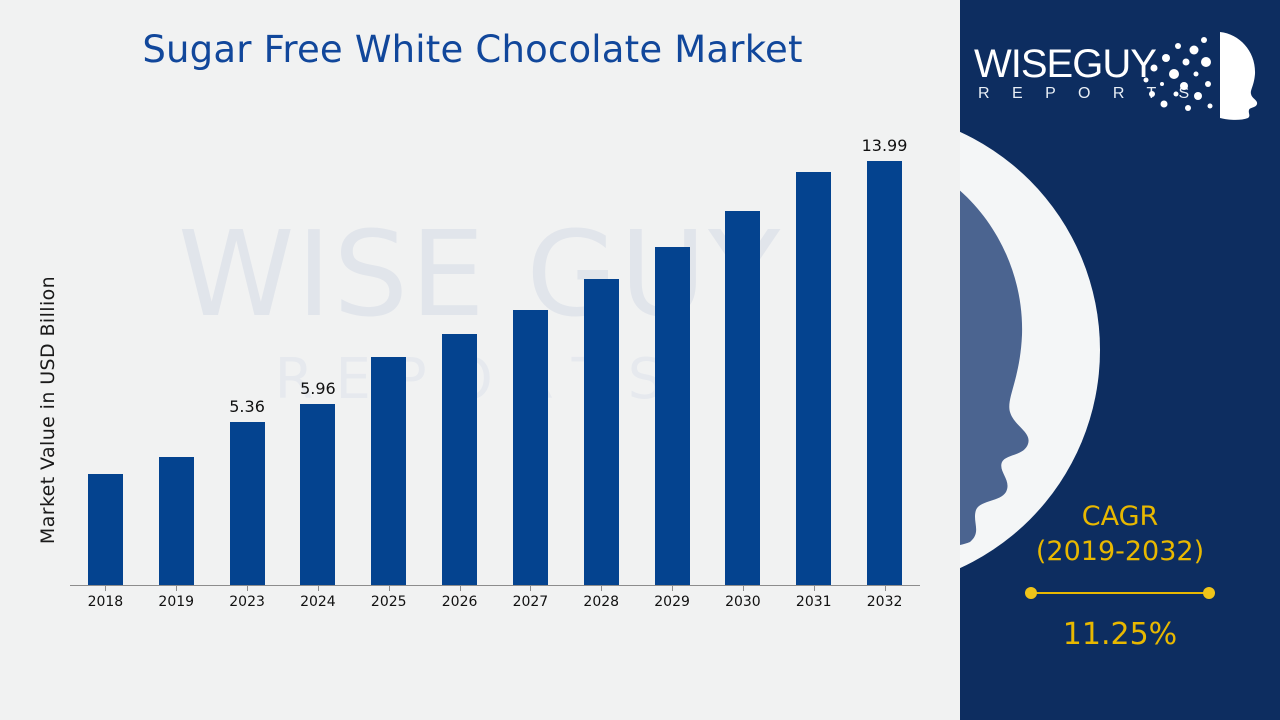 This screenshot has width=1280, height=720. What do you see at coordinates (176, 602) in the screenshot?
I see `x-axis-tick-label: 2019` at bounding box center [176, 602].